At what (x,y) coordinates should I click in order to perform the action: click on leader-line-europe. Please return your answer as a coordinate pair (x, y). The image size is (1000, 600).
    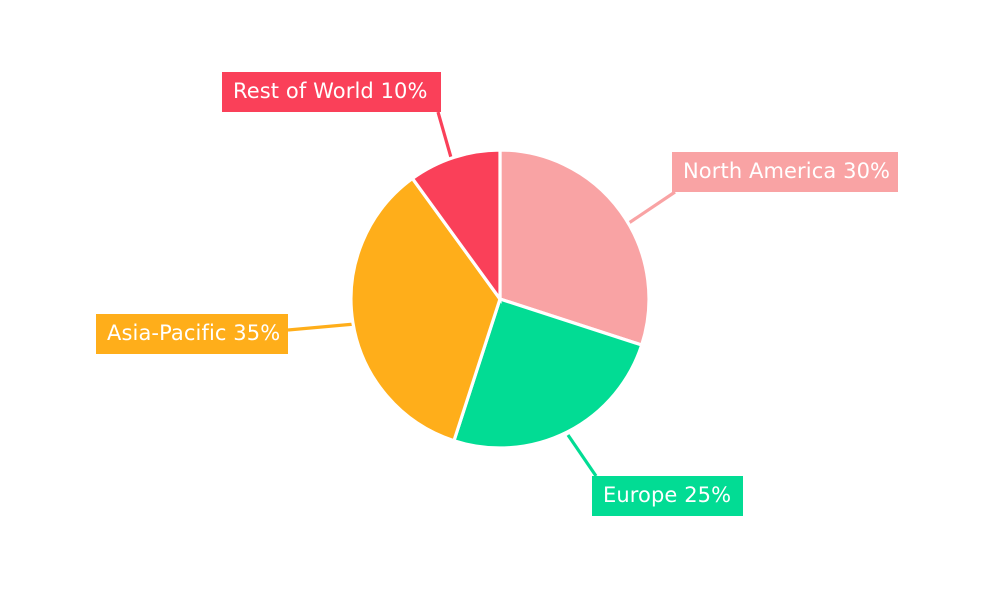
    Looking at the image, I should click on (582, 455).